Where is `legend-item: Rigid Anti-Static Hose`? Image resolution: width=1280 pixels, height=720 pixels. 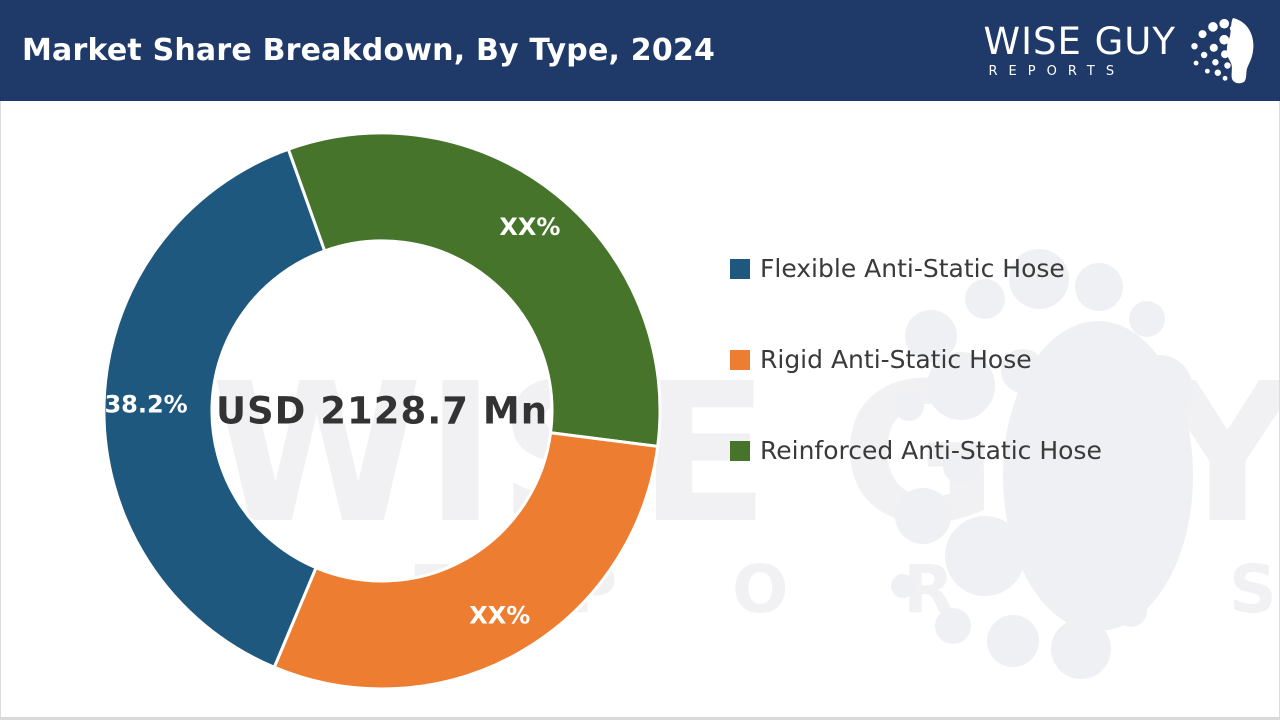
legend-item: Rigid Anti-Static Hose is located at coordinates (916, 359).